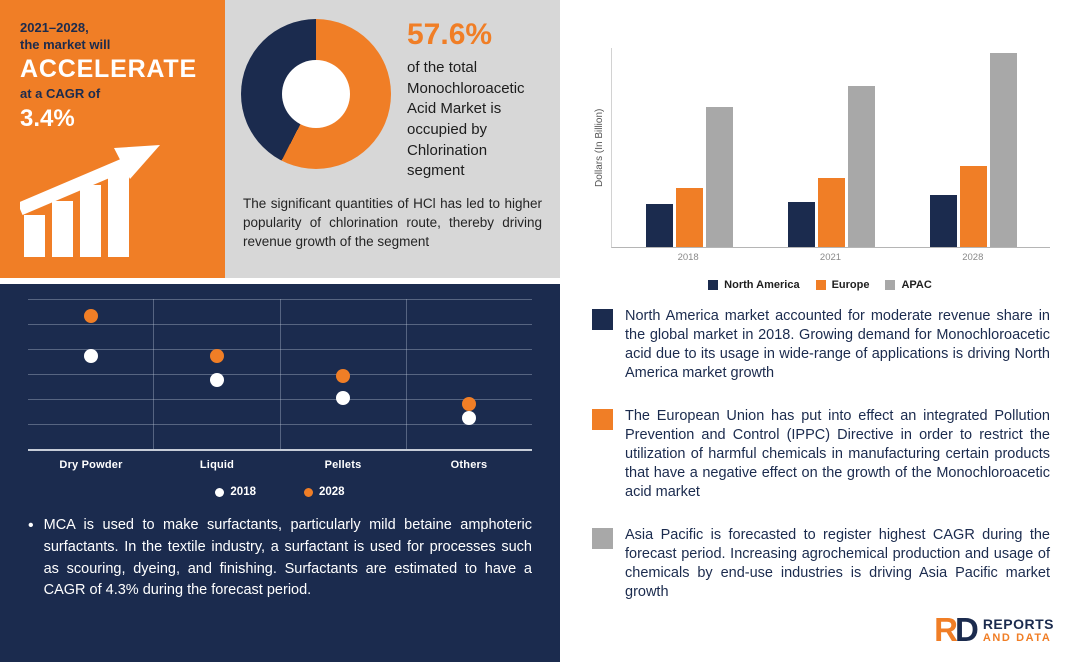 The height and width of the screenshot is (662, 1080). What do you see at coordinates (469, 465) in the screenshot?
I see `x-tick-label: Others` at bounding box center [469, 465].